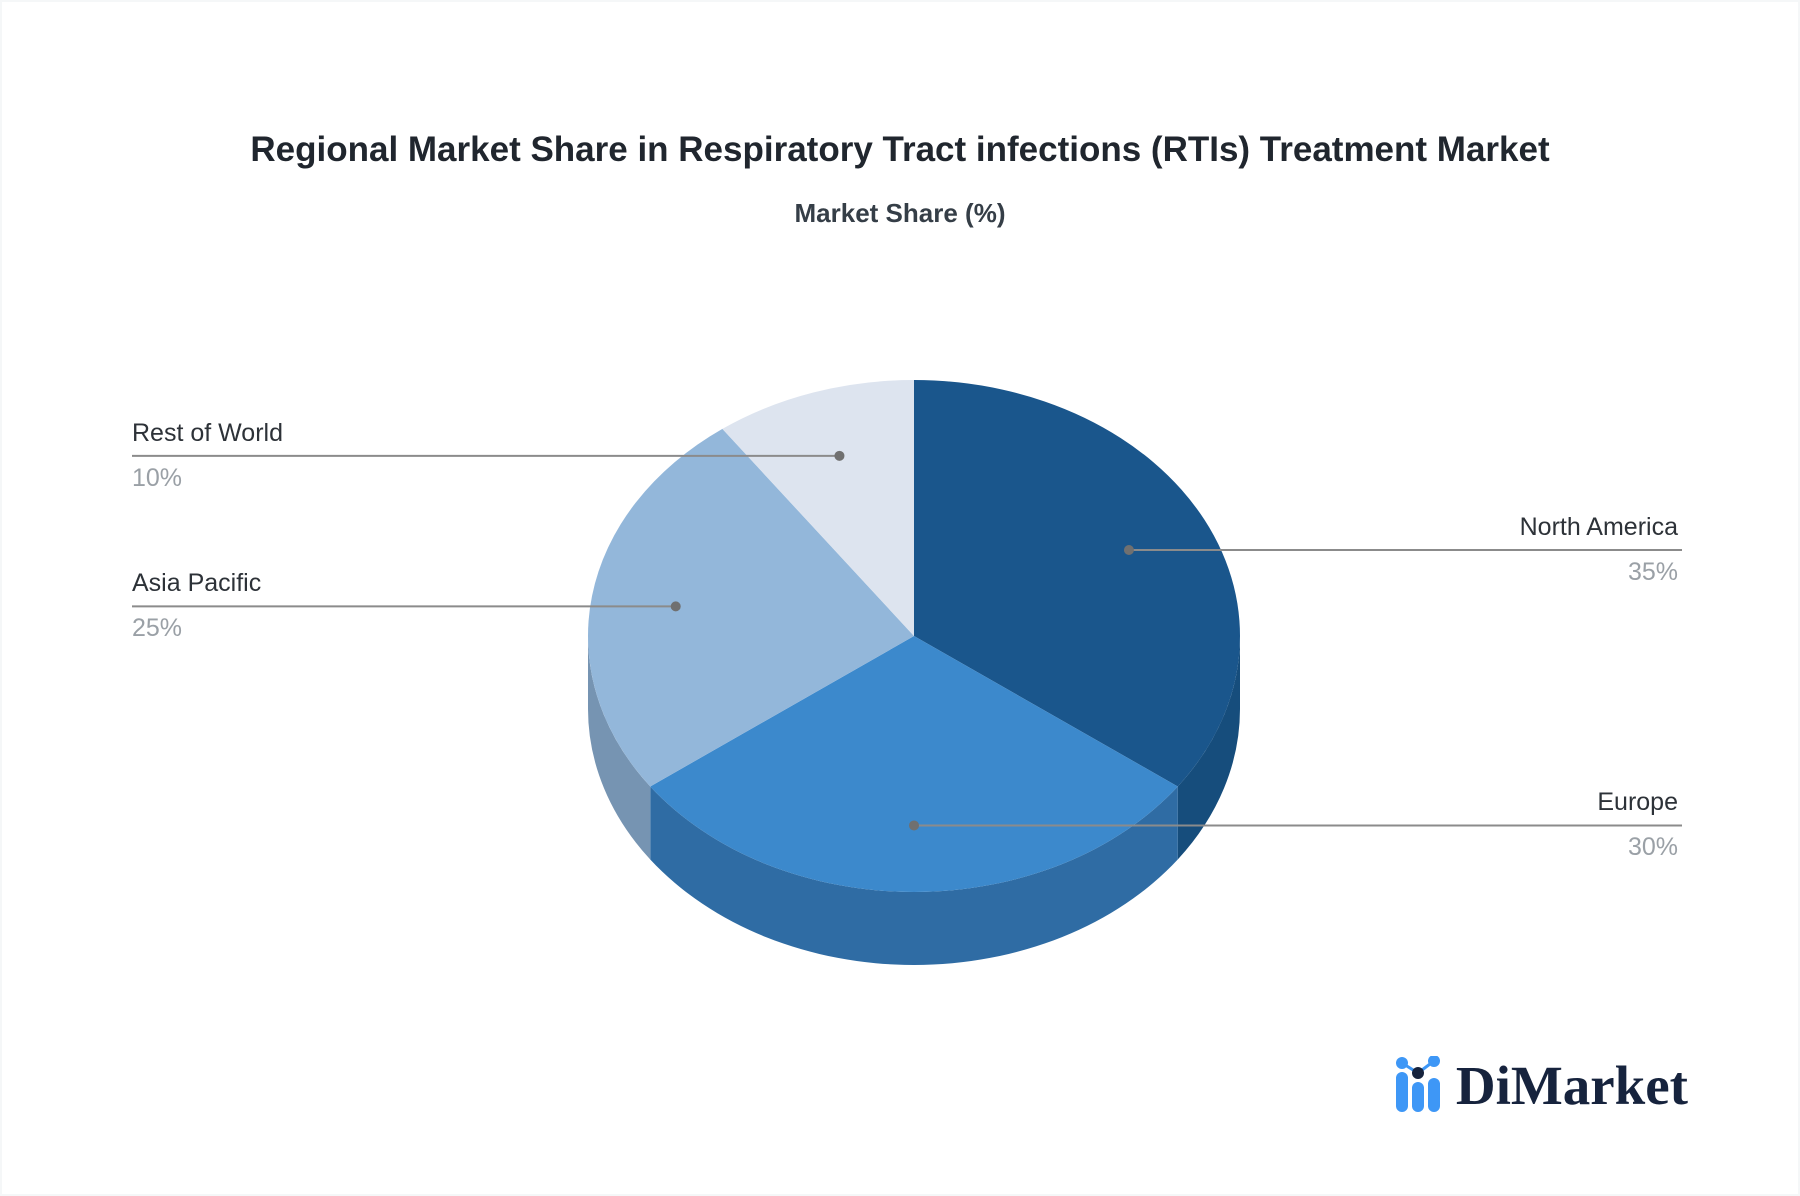 The width and height of the screenshot is (1800, 1196). What do you see at coordinates (900, 213) in the screenshot?
I see `chart-subtitle: Market Share (%)` at bounding box center [900, 213].